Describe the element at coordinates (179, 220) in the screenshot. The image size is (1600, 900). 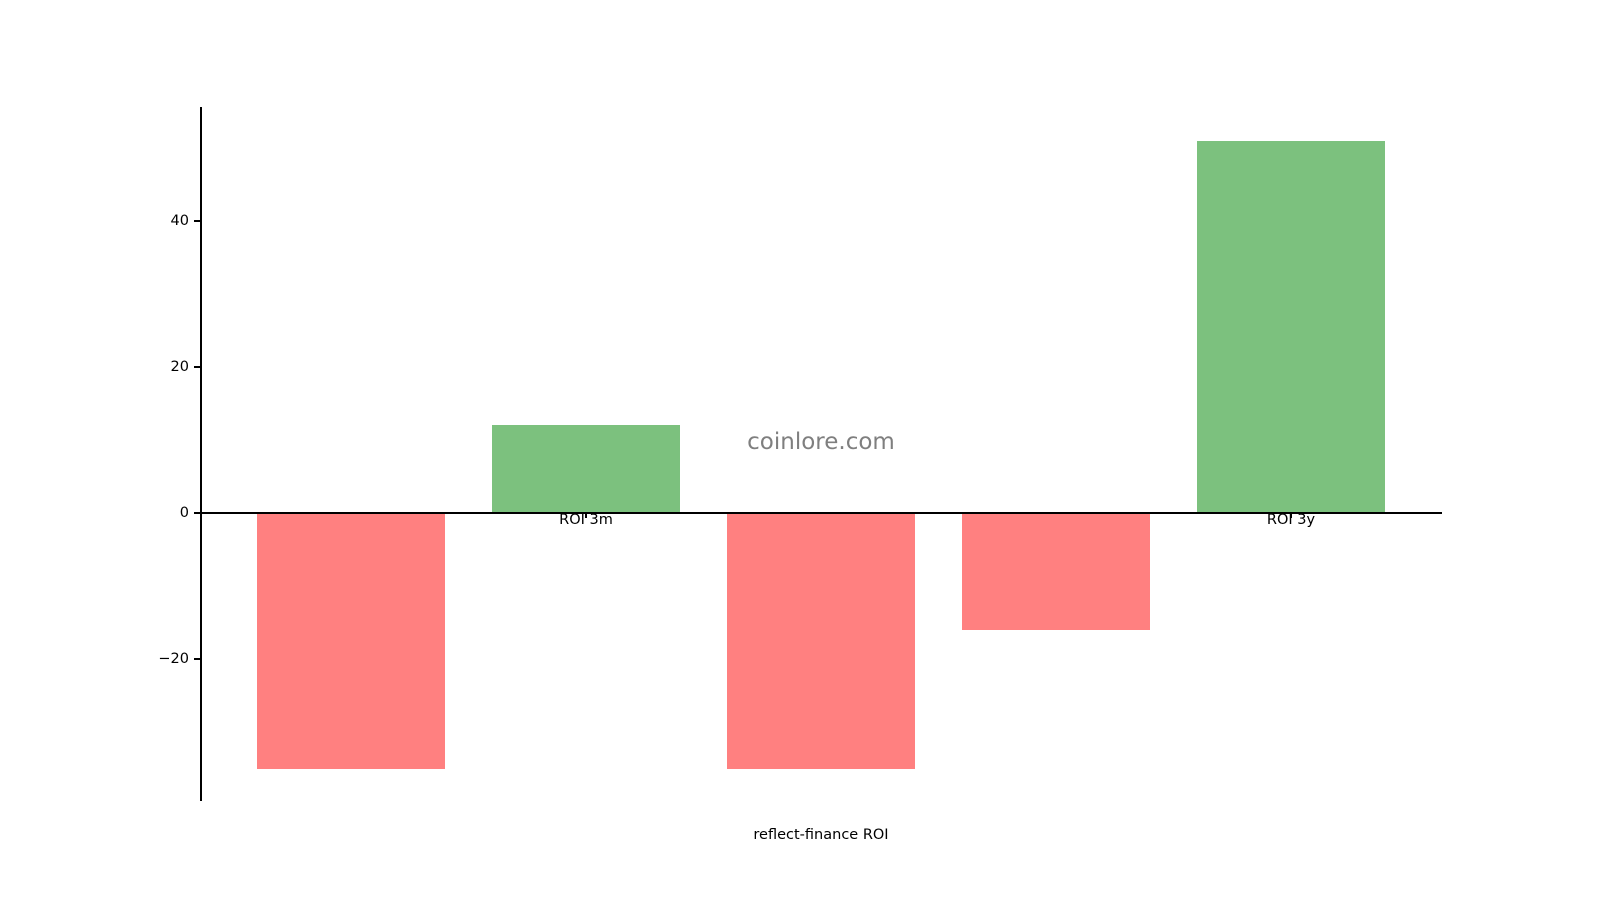
I see `y-tick-label: 40` at that location.